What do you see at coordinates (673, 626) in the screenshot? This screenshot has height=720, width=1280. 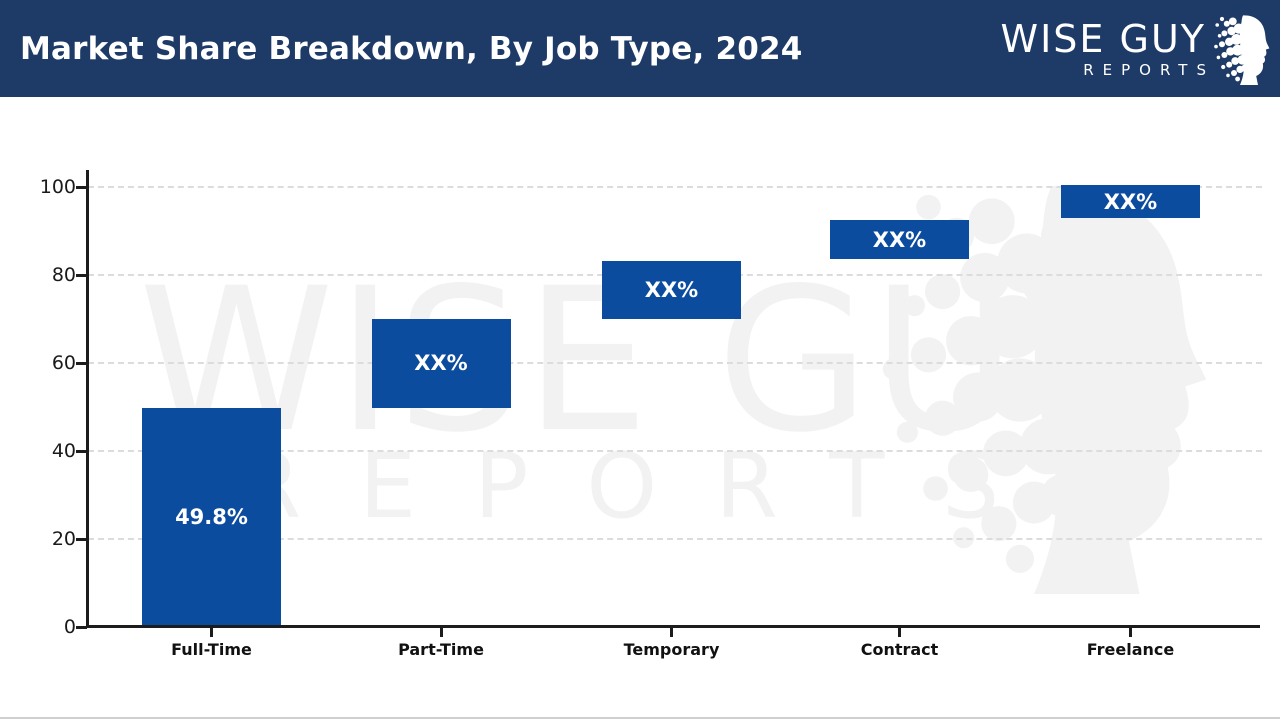 I see `x-axis-line` at bounding box center [673, 626].